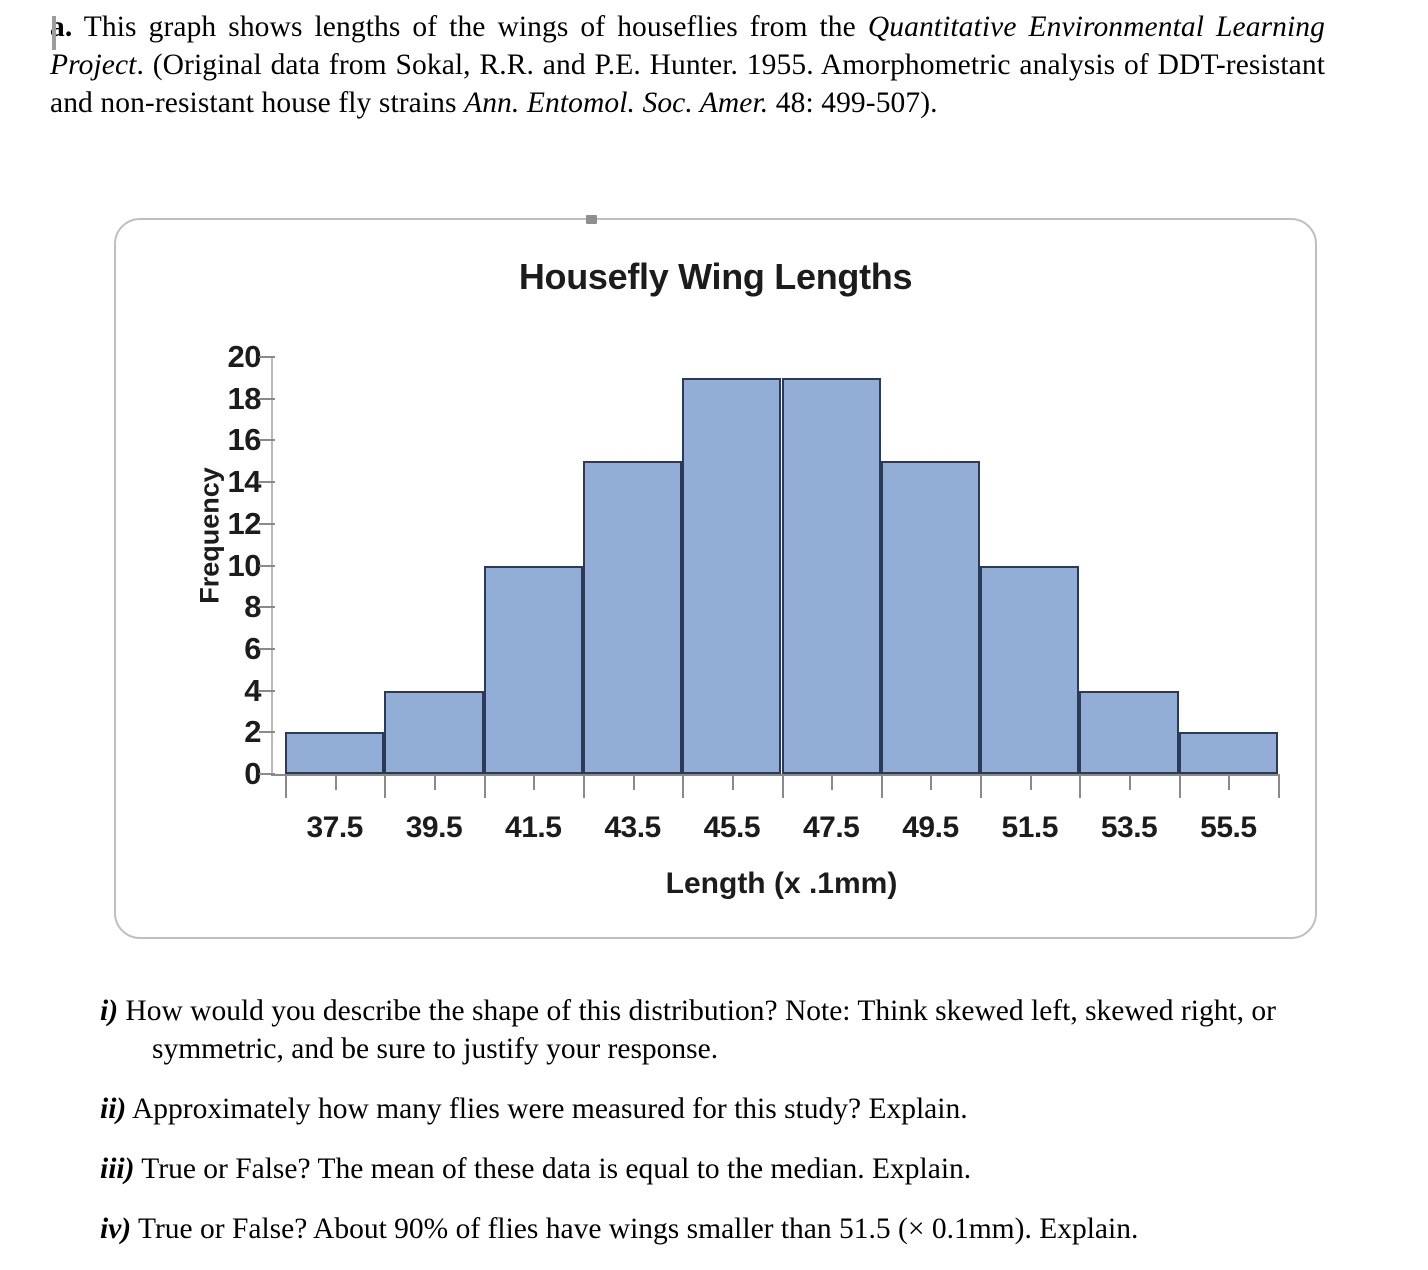 Image resolution: width=1428 pixels, height=1270 pixels. I want to click on x-axis-tick-label: 55.5, so click(1228, 827).